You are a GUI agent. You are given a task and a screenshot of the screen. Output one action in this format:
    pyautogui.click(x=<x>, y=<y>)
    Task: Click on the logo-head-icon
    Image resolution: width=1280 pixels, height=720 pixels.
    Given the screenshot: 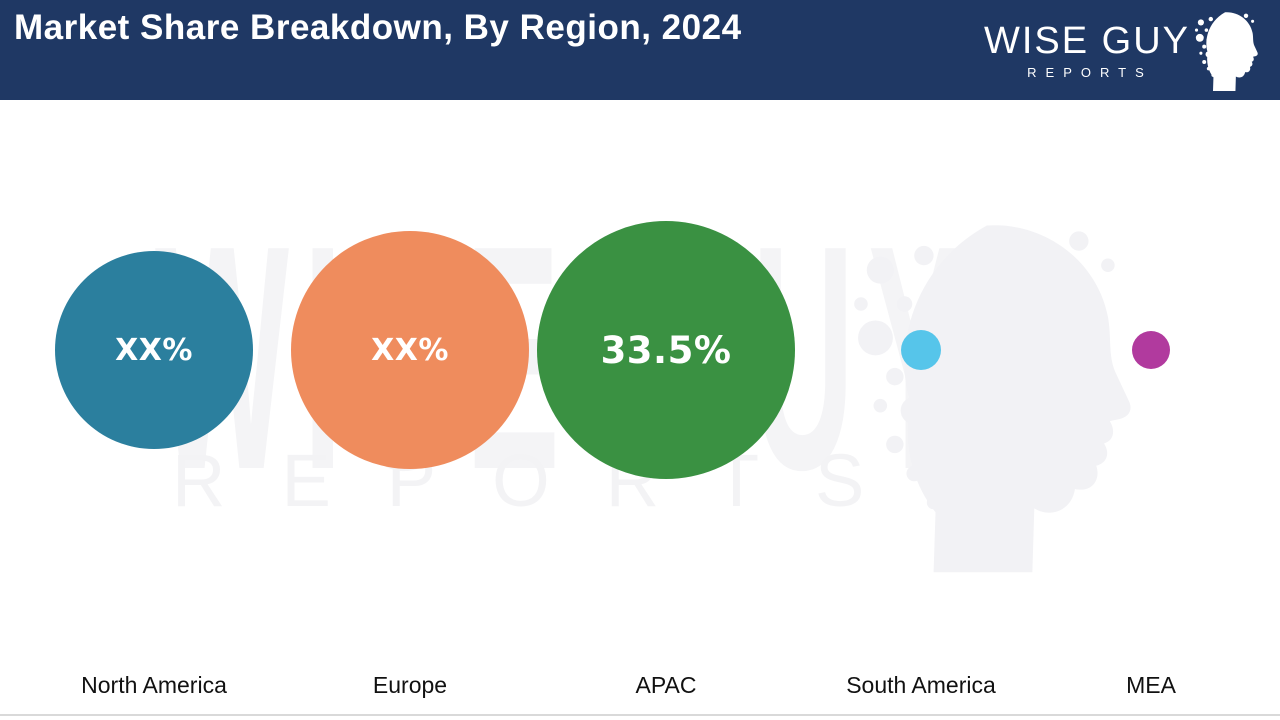 What is the action you would take?
    pyautogui.click(x=1224, y=51)
    